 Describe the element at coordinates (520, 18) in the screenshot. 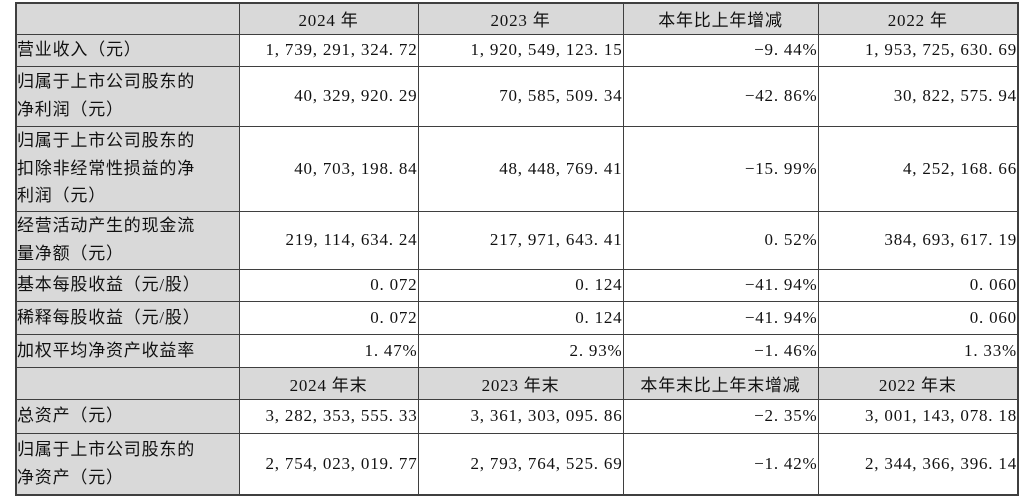

I see `col-header-2023: 2023 年` at that location.